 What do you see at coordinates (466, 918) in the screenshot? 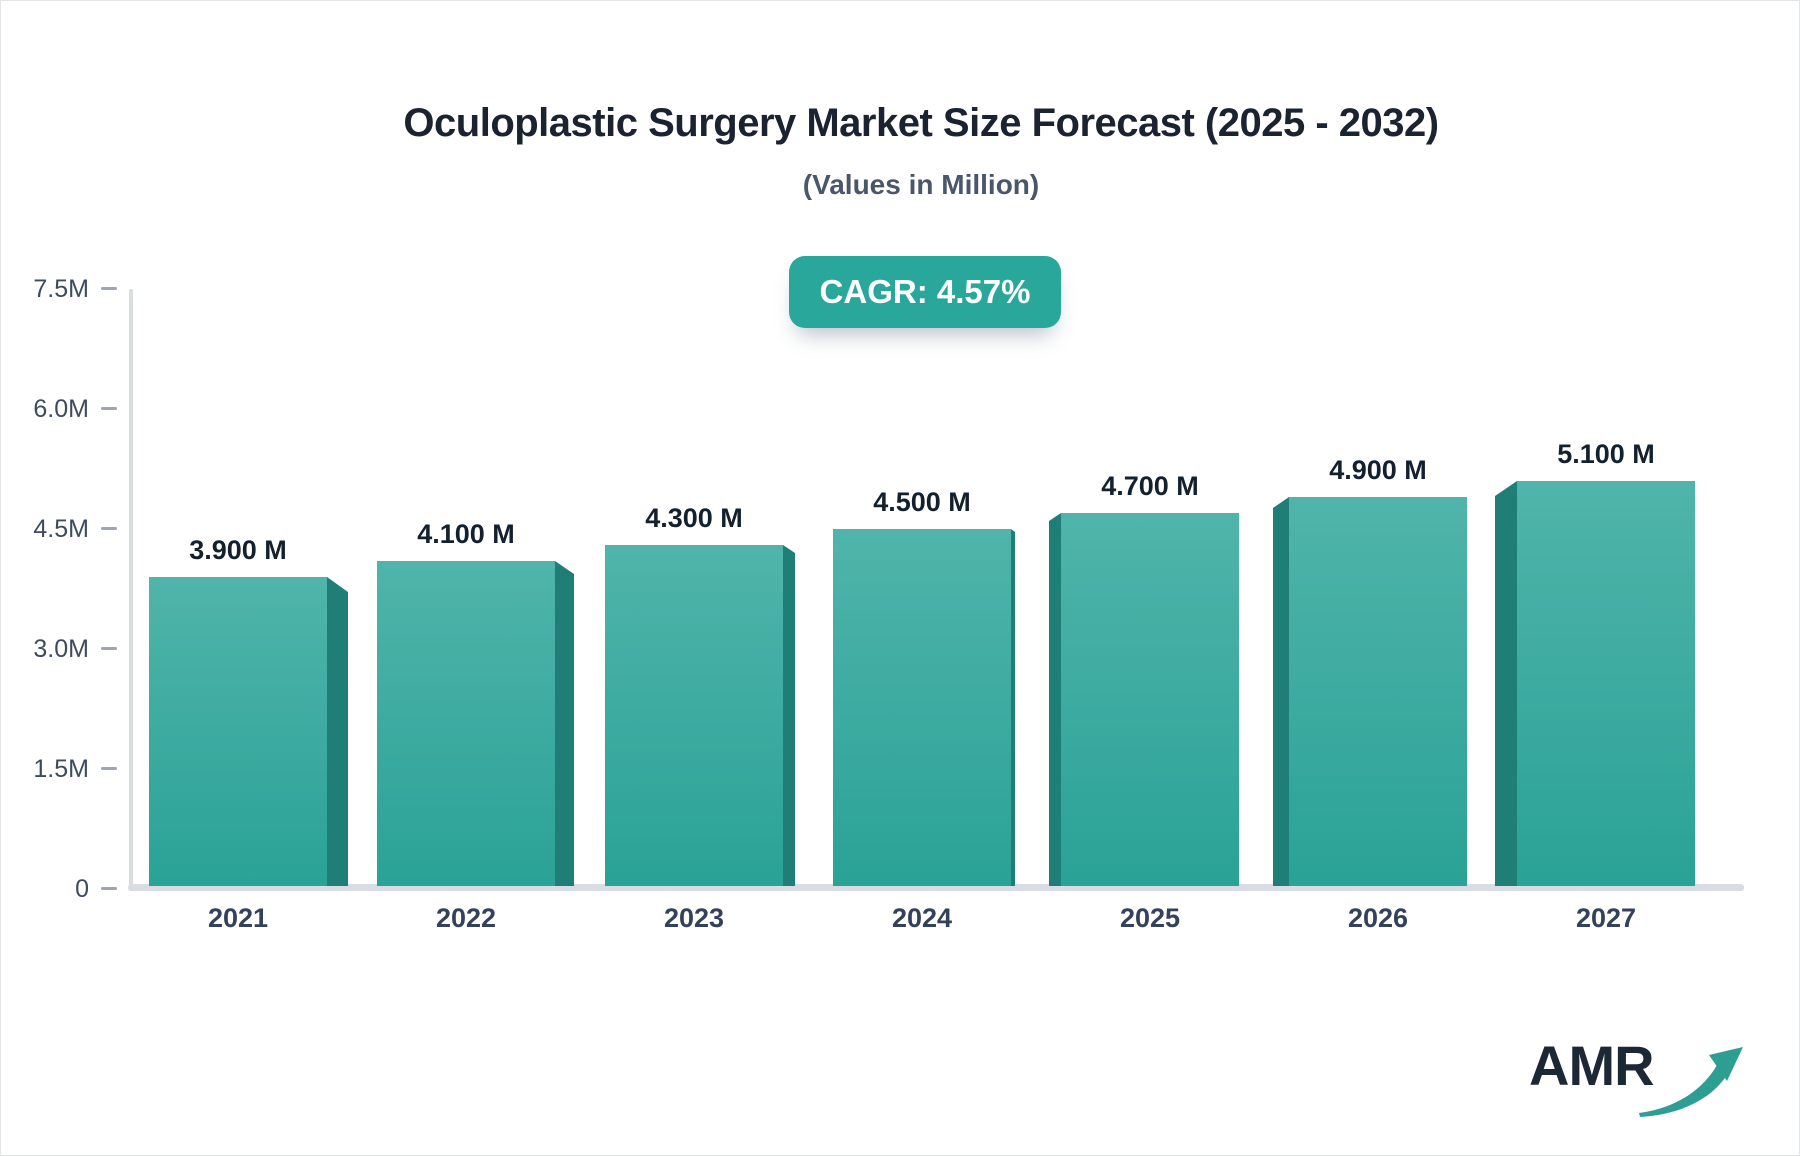
I see `x-axis-label: 2022` at bounding box center [466, 918].